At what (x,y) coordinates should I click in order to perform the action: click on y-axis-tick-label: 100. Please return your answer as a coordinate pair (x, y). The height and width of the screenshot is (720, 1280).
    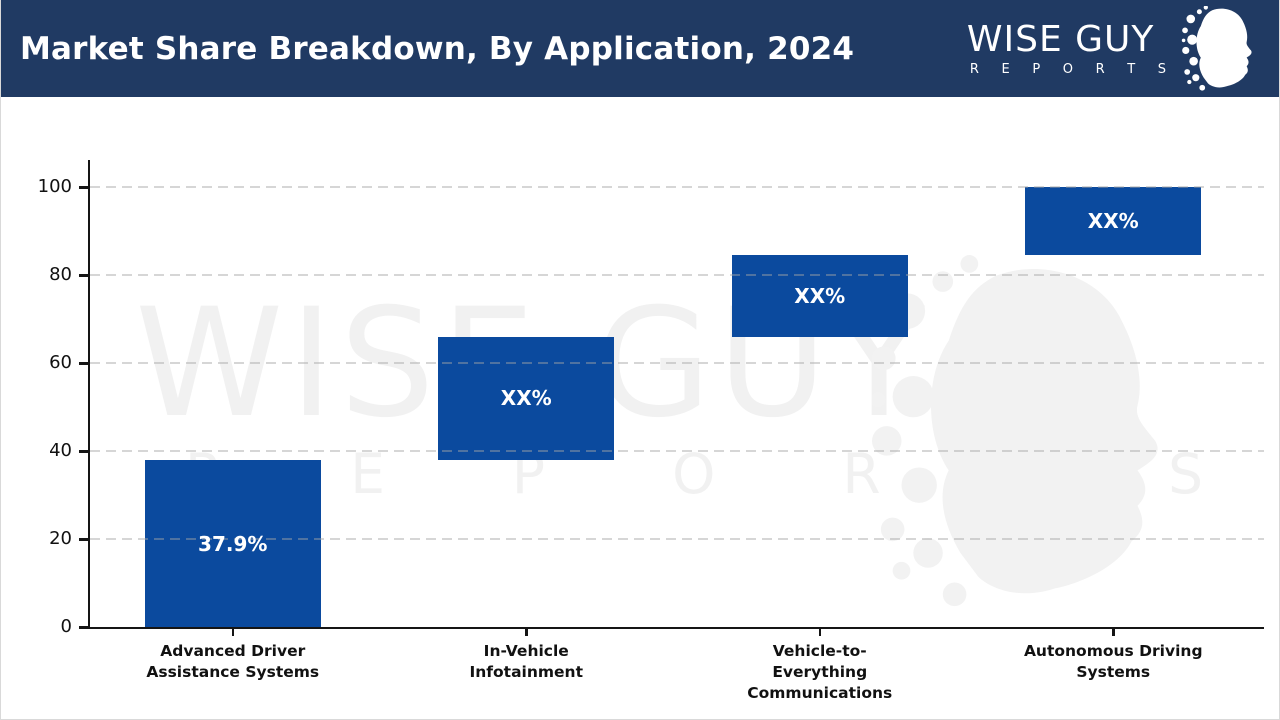
    Looking at the image, I should click on (54, 186).